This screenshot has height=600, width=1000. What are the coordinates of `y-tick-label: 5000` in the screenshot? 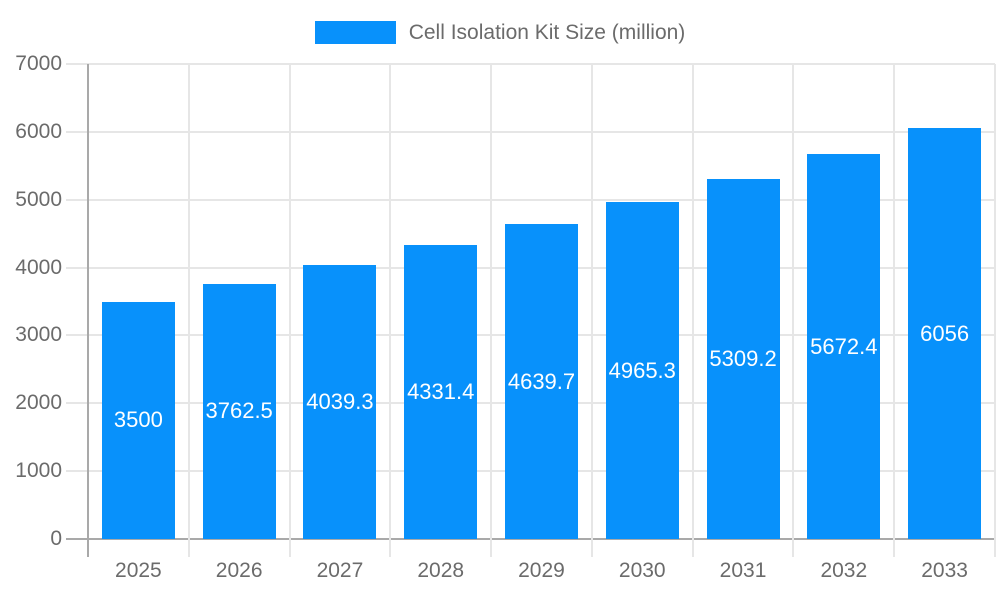 It's located at (38, 199).